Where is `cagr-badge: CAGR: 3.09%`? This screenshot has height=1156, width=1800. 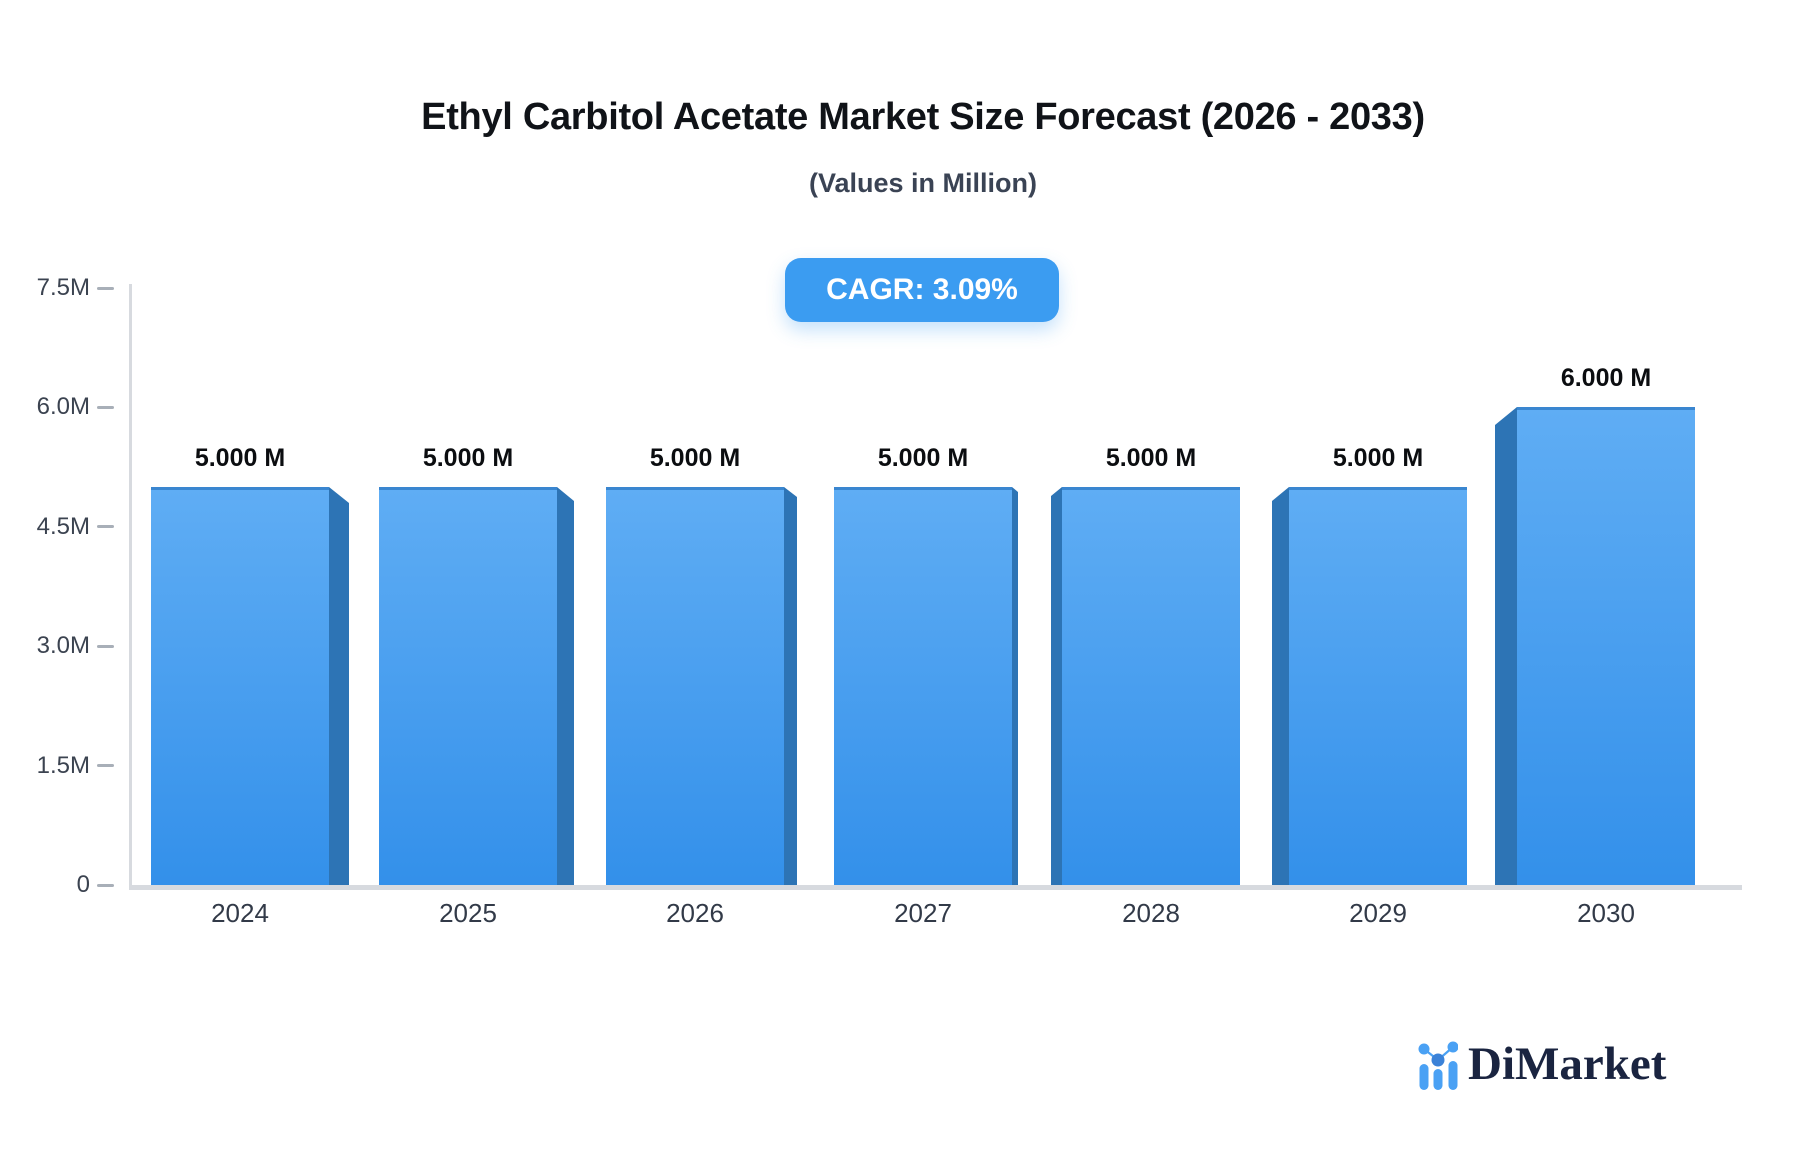 cagr-badge: CAGR: 3.09% is located at coordinates (922, 290).